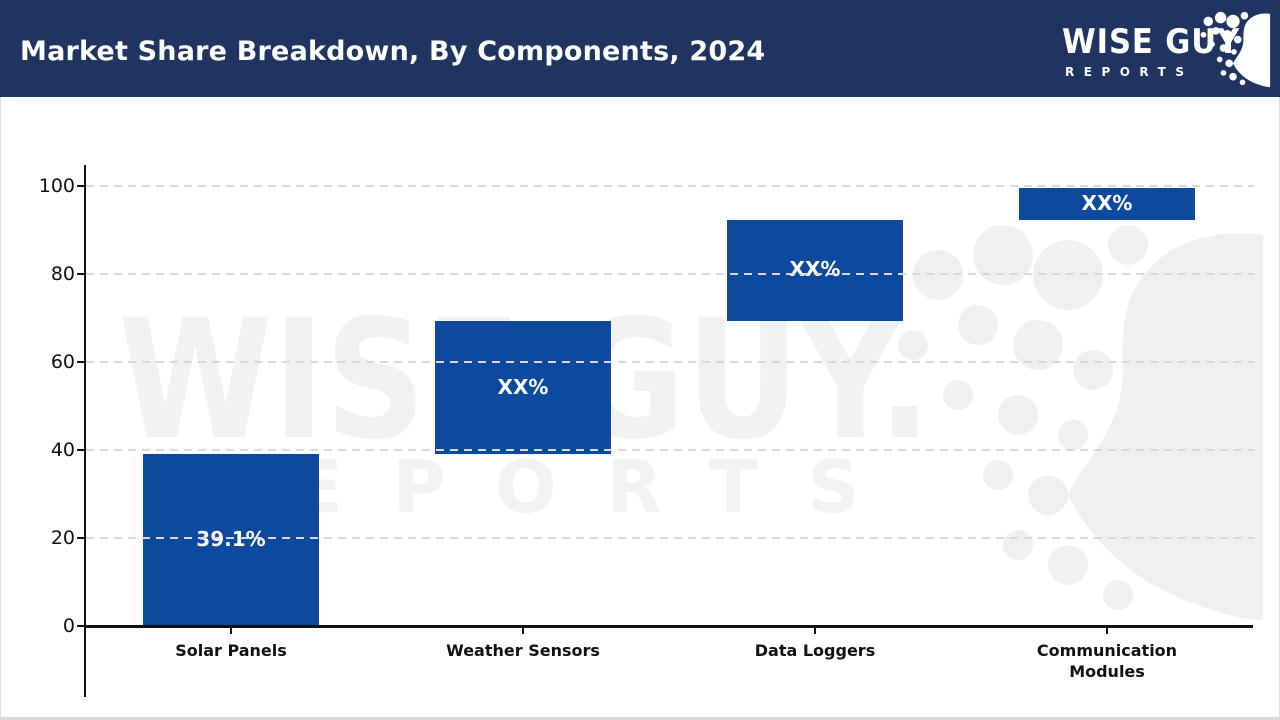 The height and width of the screenshot is (720, 1280). I want to click on bar-data-loggers, so click(815, 270).